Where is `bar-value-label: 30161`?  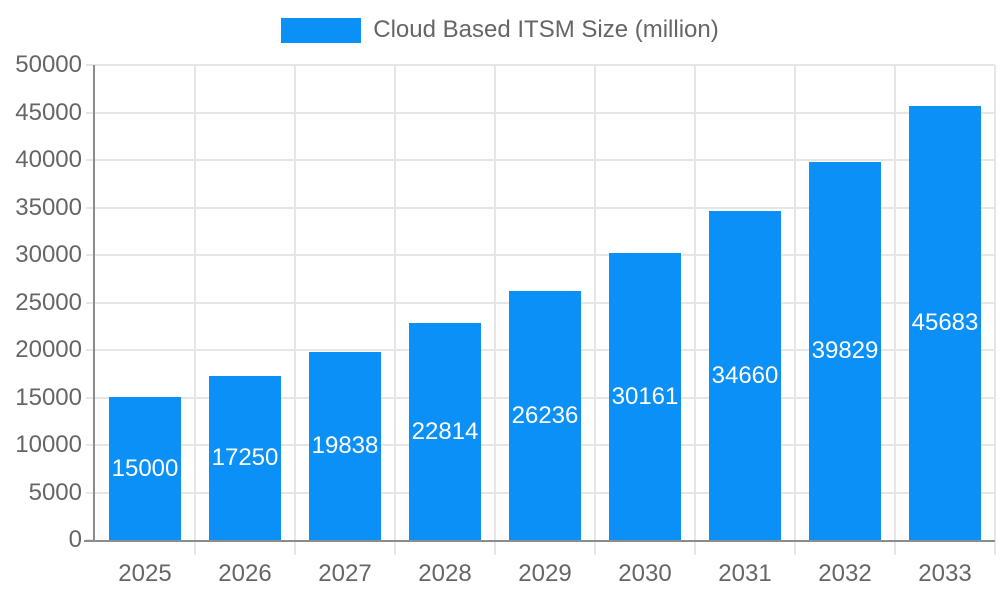
bar-value-label: 30161 is located at coordinates (645, 396).